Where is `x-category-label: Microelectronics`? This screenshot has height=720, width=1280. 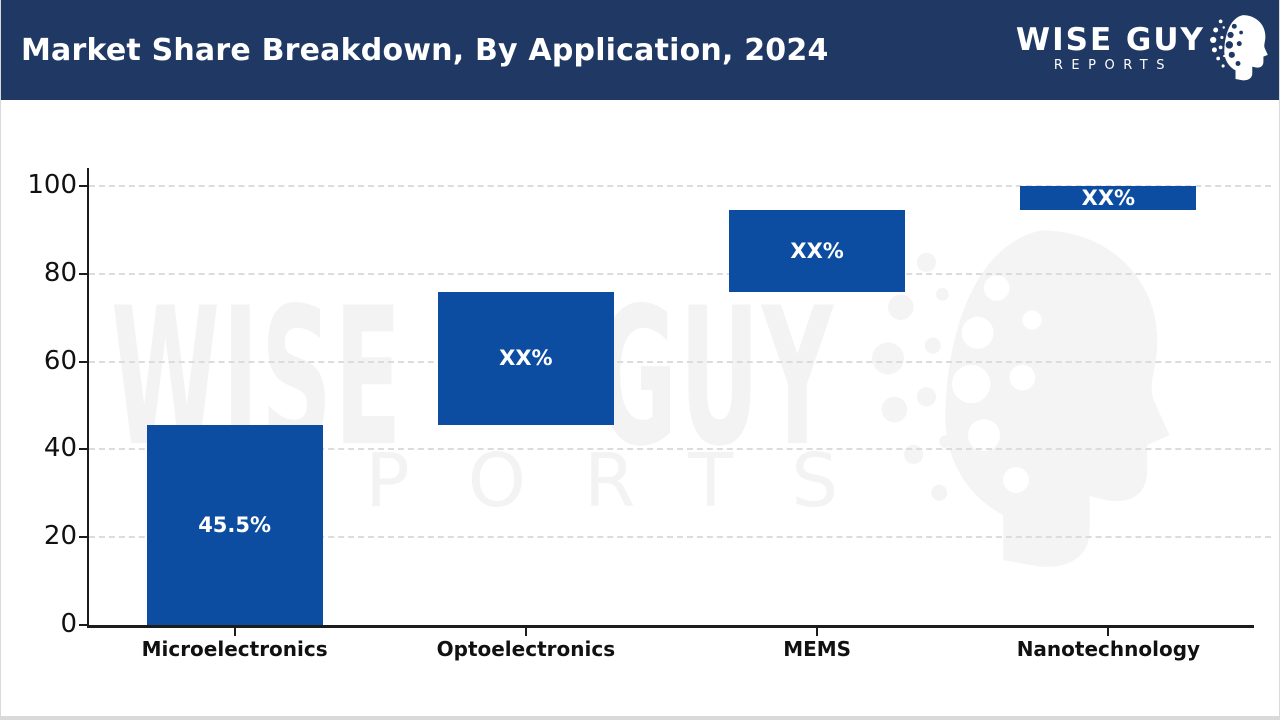 x-category-label: Microelectronics is located at coordinates (234, 649).